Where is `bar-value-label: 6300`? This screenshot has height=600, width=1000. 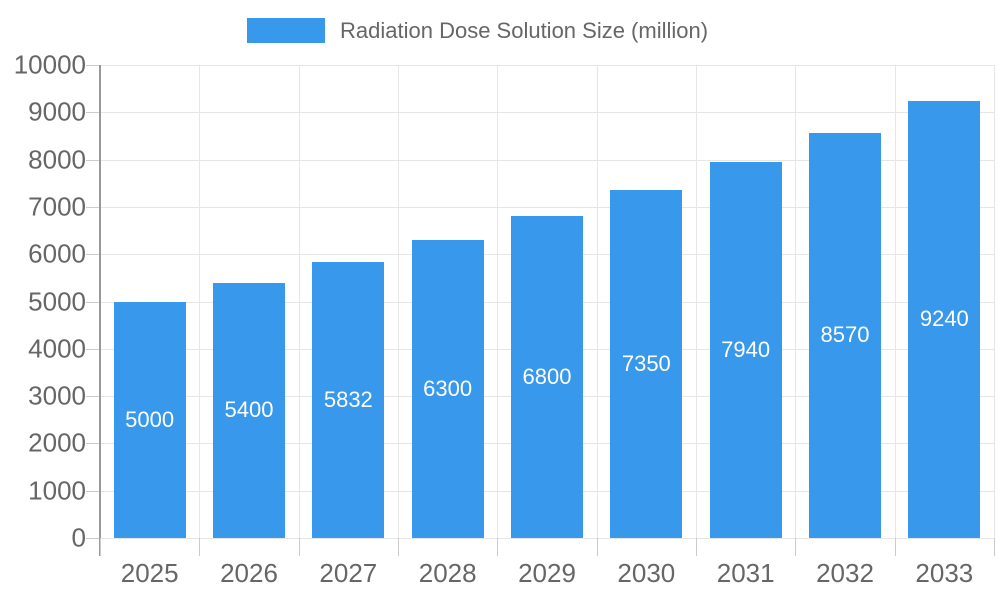 bar-value-label: 6300 is located at coordinates (448, 388).